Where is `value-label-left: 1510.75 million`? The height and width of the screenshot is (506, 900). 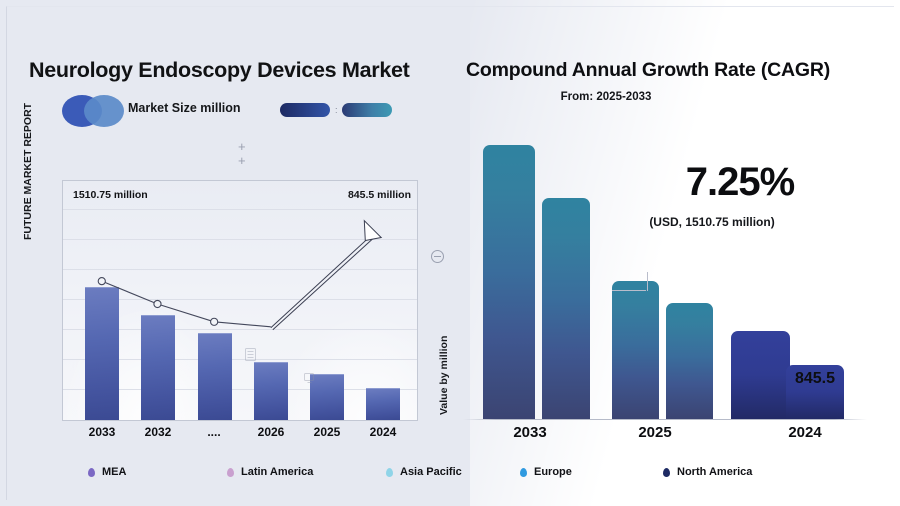
value-label-left: 1510.75 million is located at coordinates (110, 195).